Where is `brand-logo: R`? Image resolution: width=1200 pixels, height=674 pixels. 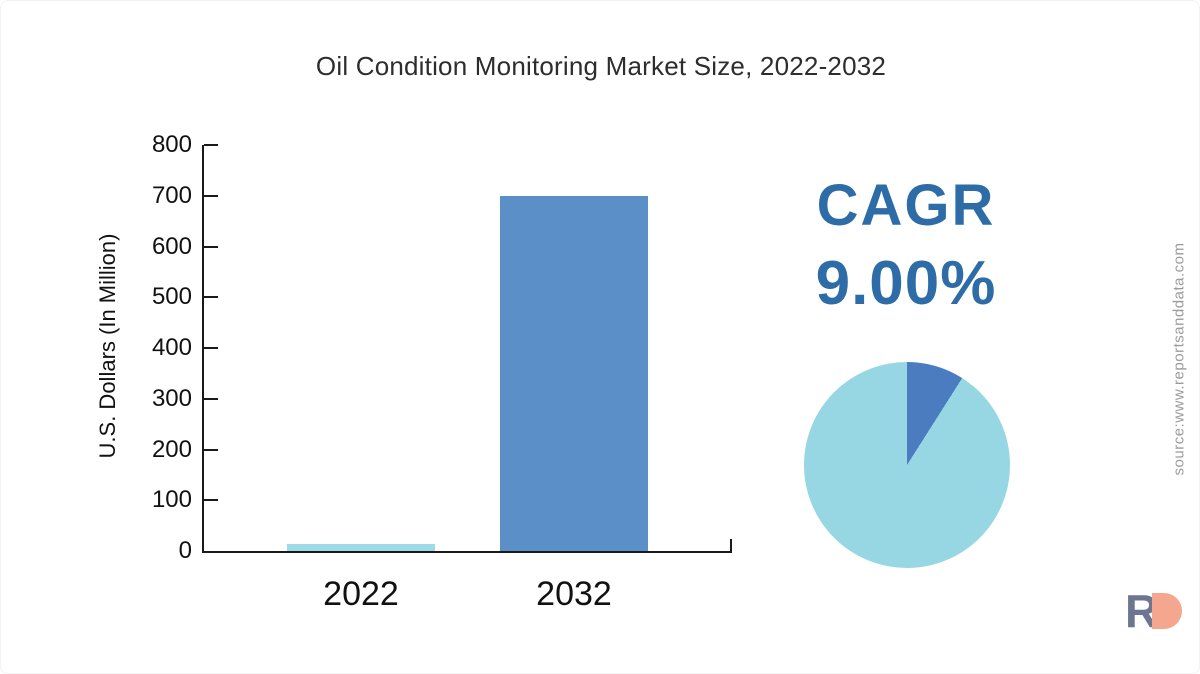
brand-logo: R is located at coordinates (1154, 611).